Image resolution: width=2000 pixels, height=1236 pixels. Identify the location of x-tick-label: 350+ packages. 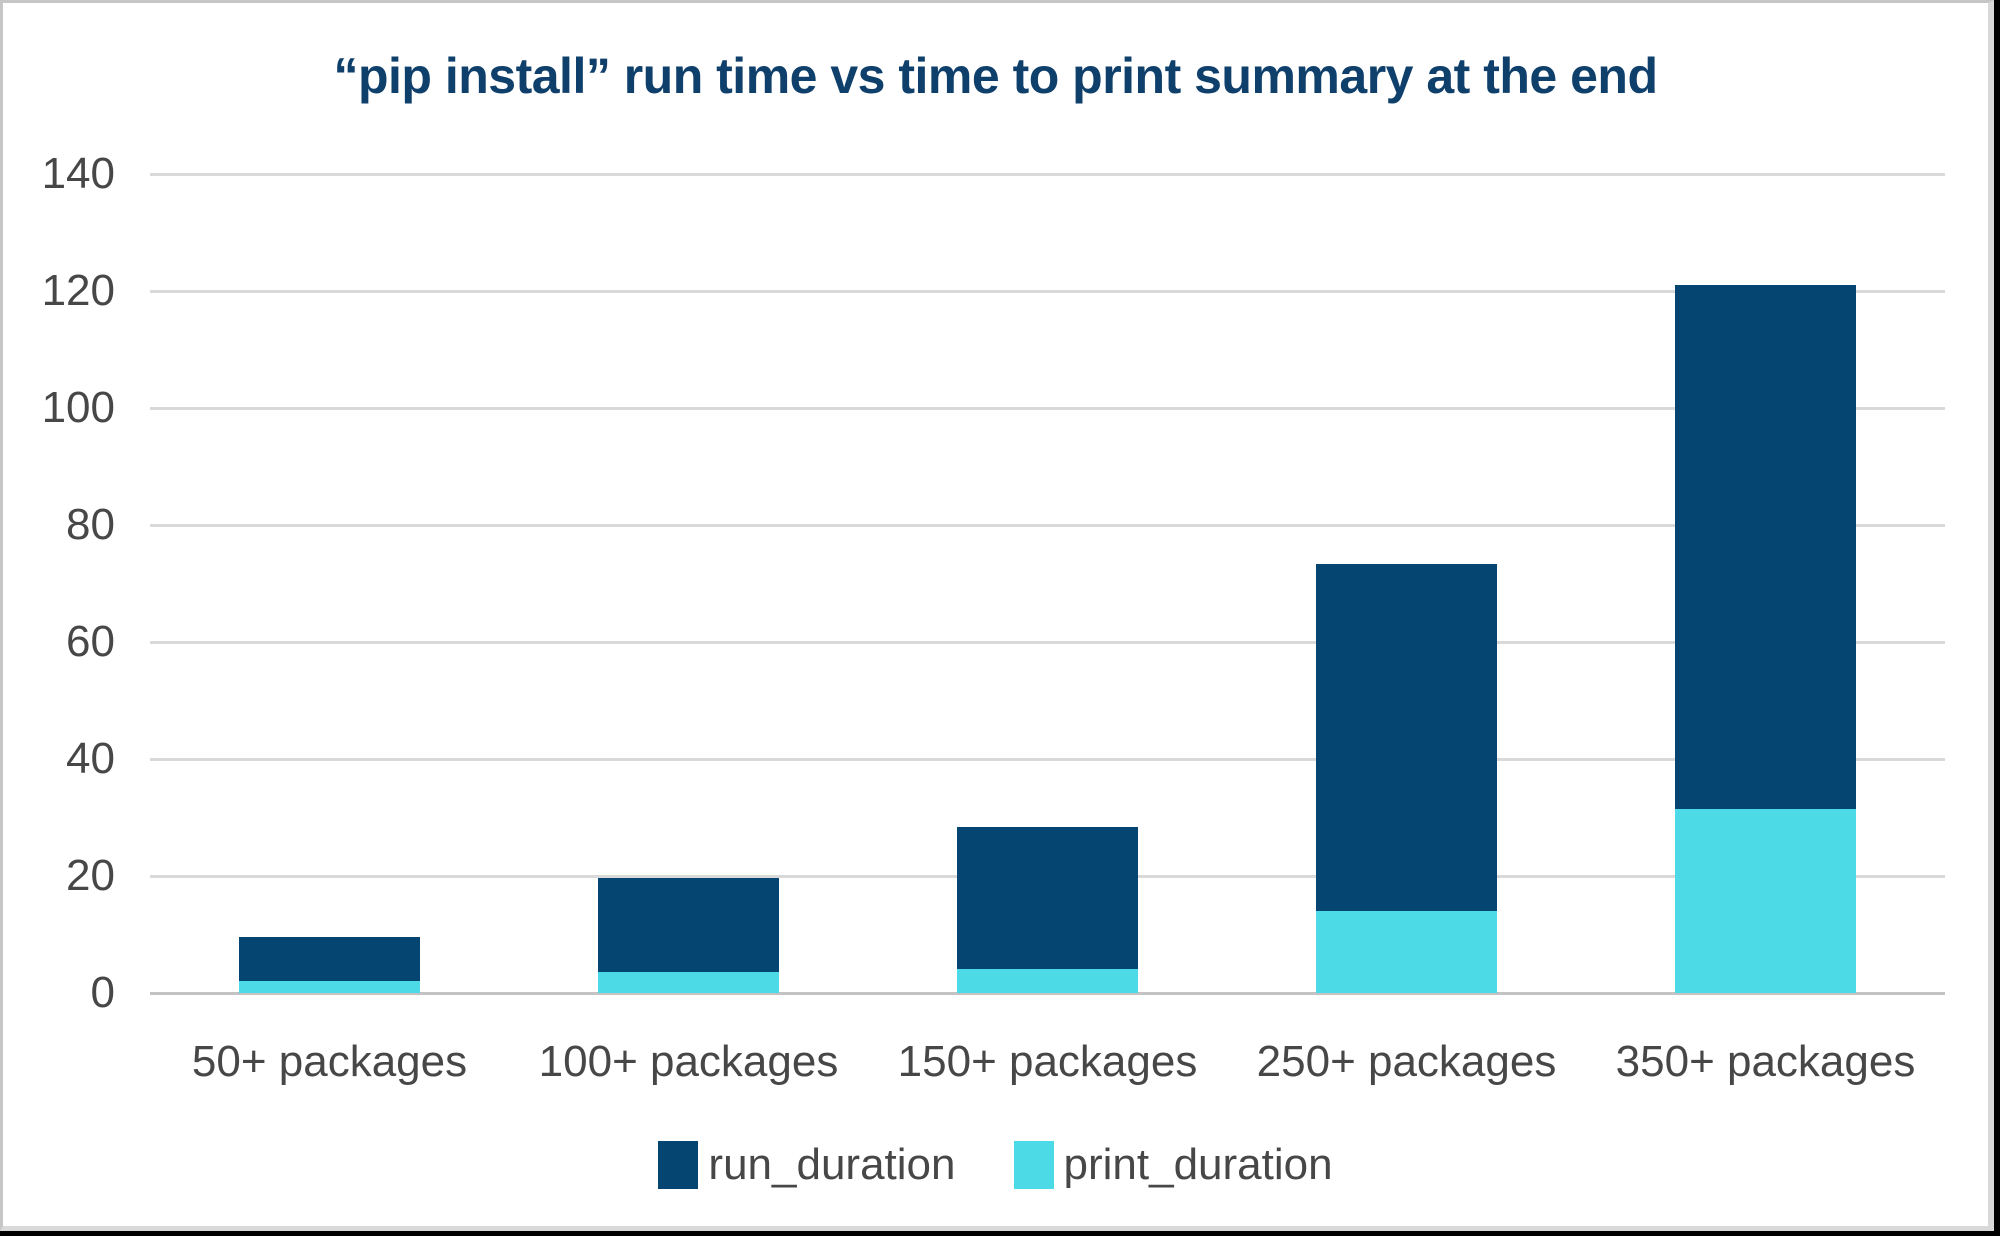
(1765, 1061).